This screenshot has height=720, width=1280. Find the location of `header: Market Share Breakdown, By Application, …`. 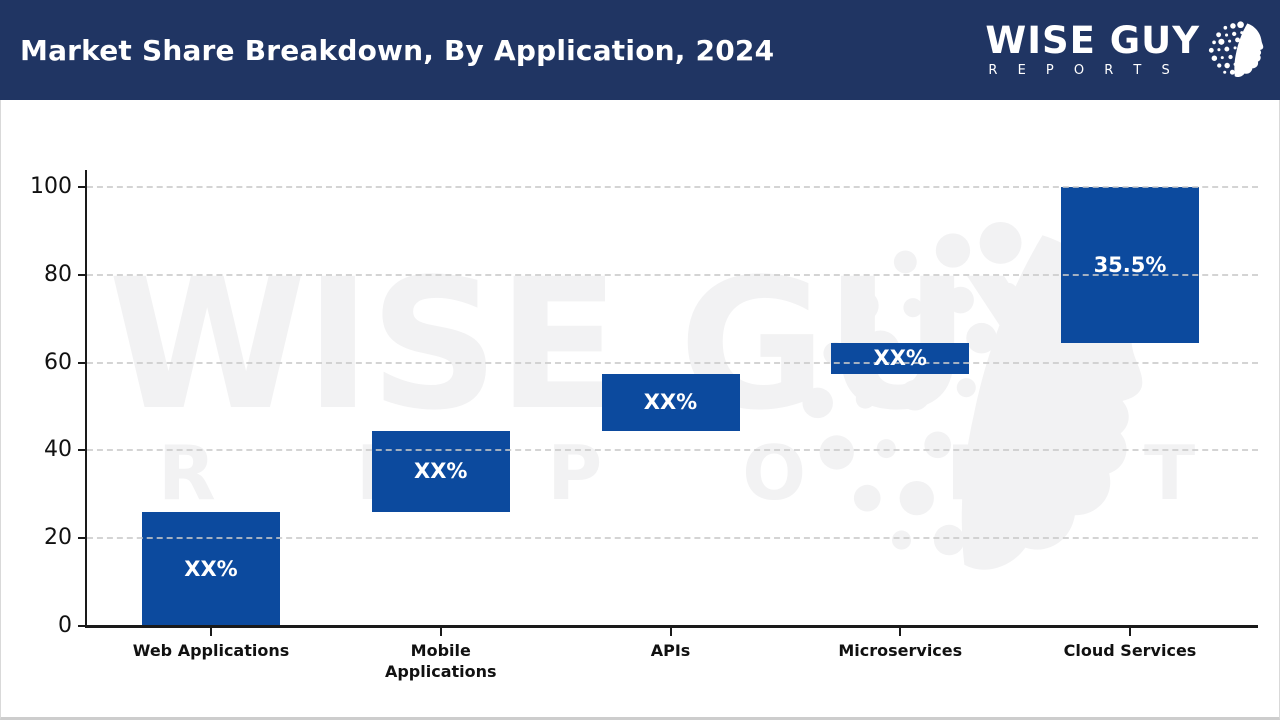

header: Market Share Breakdown, By Application, … is located at coordinates (640, 50).